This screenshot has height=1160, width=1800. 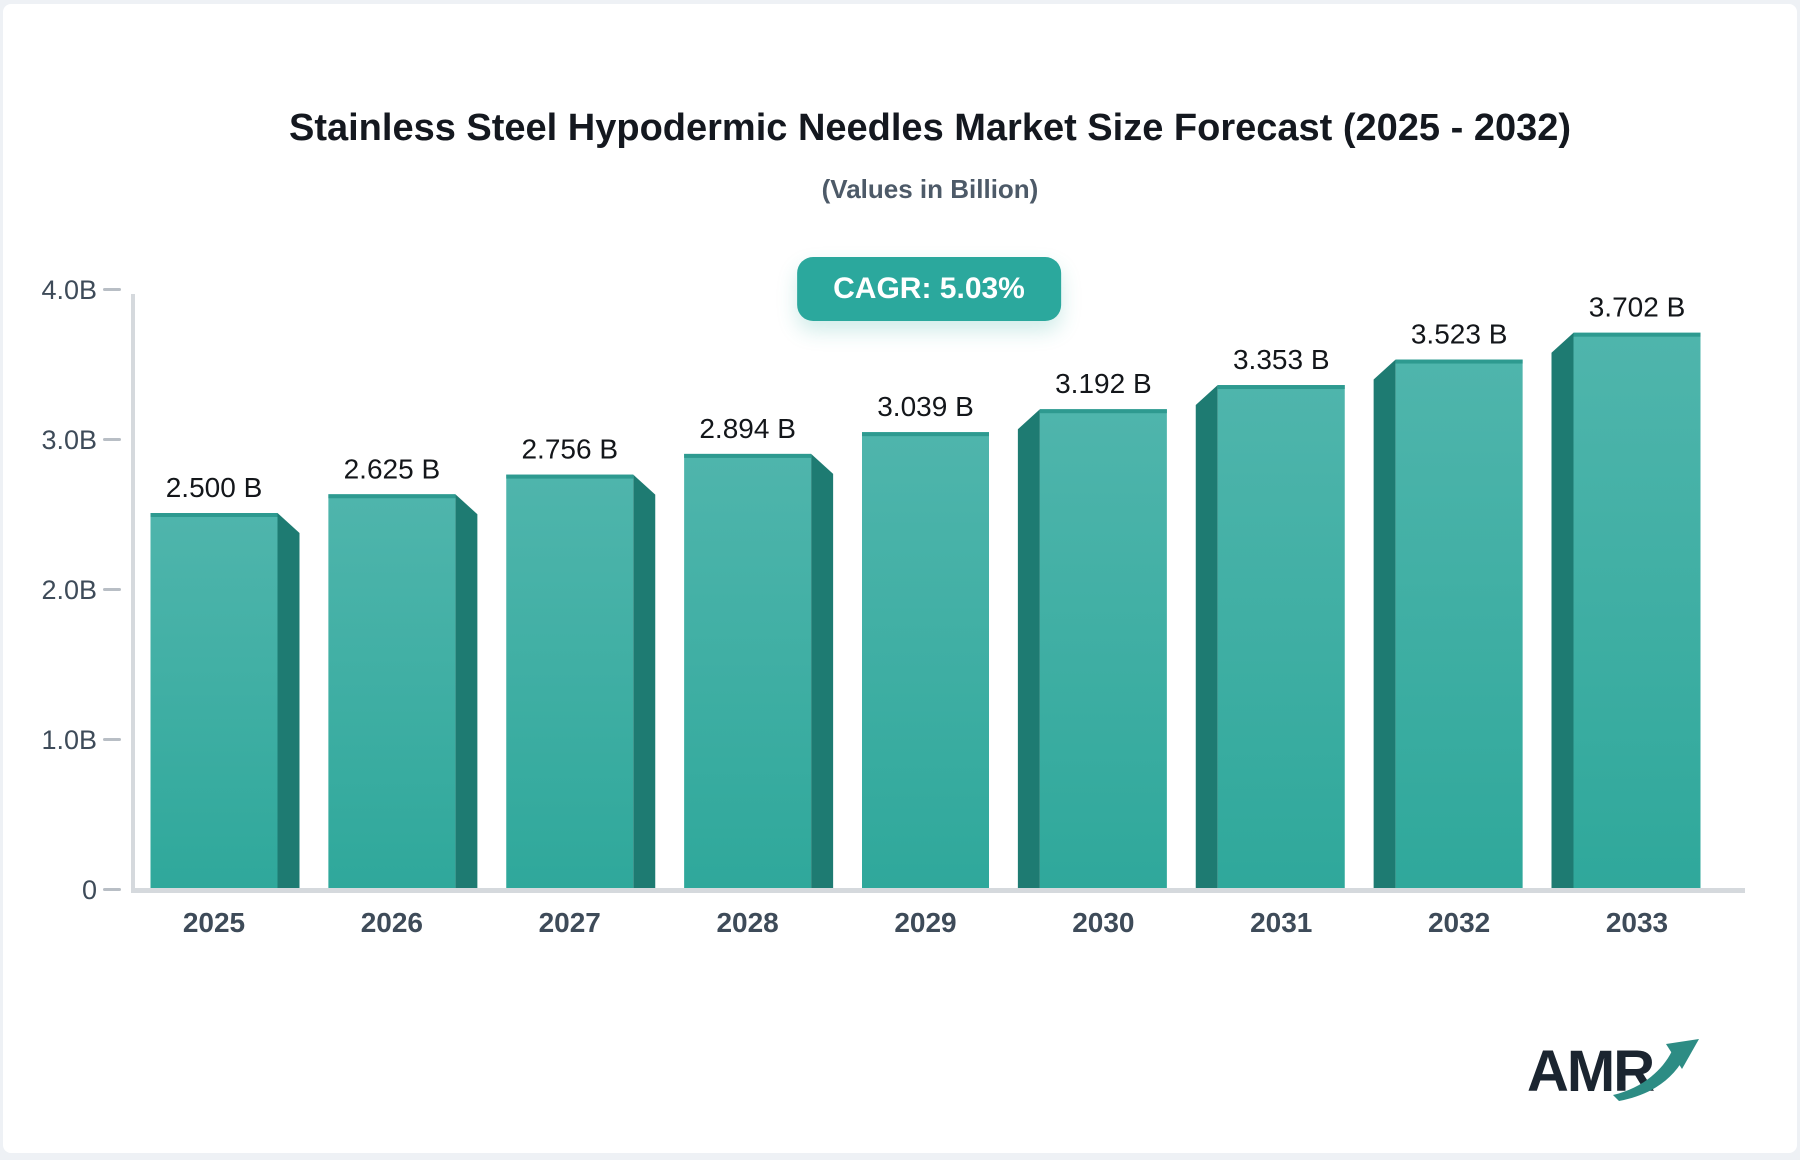 What do you see at coordinates (1281, 922) in the screenshot?
I see `x-axis-label: 2031` at bounding box center [1281, 922].